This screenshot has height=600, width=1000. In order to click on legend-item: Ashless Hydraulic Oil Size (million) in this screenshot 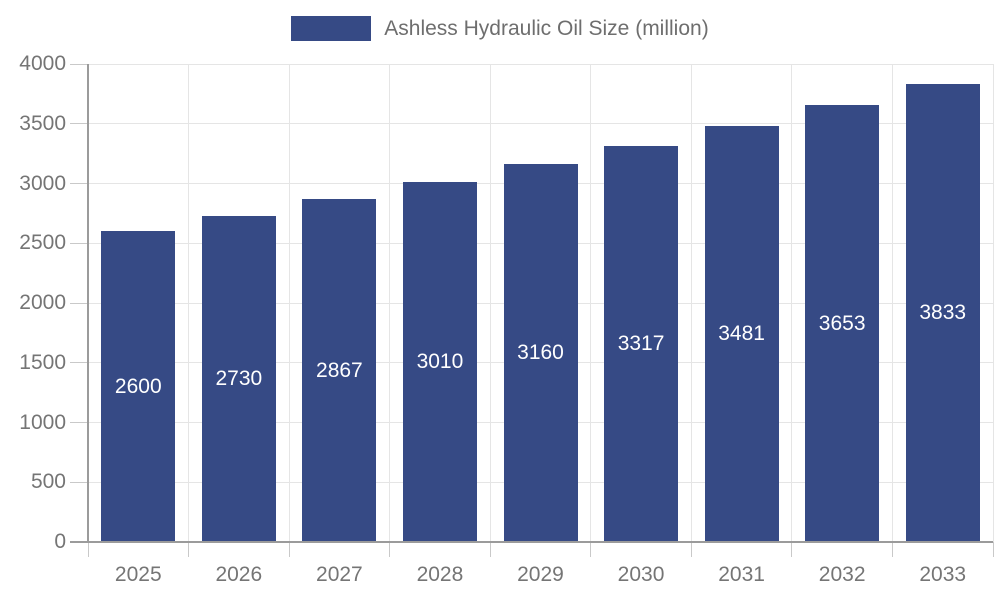, I will do `click(500, 28)`.